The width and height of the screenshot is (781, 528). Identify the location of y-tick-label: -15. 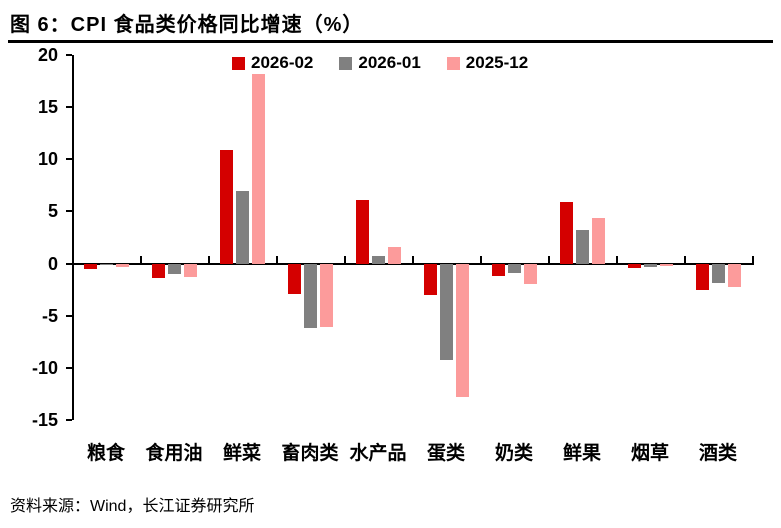
(44, 420).